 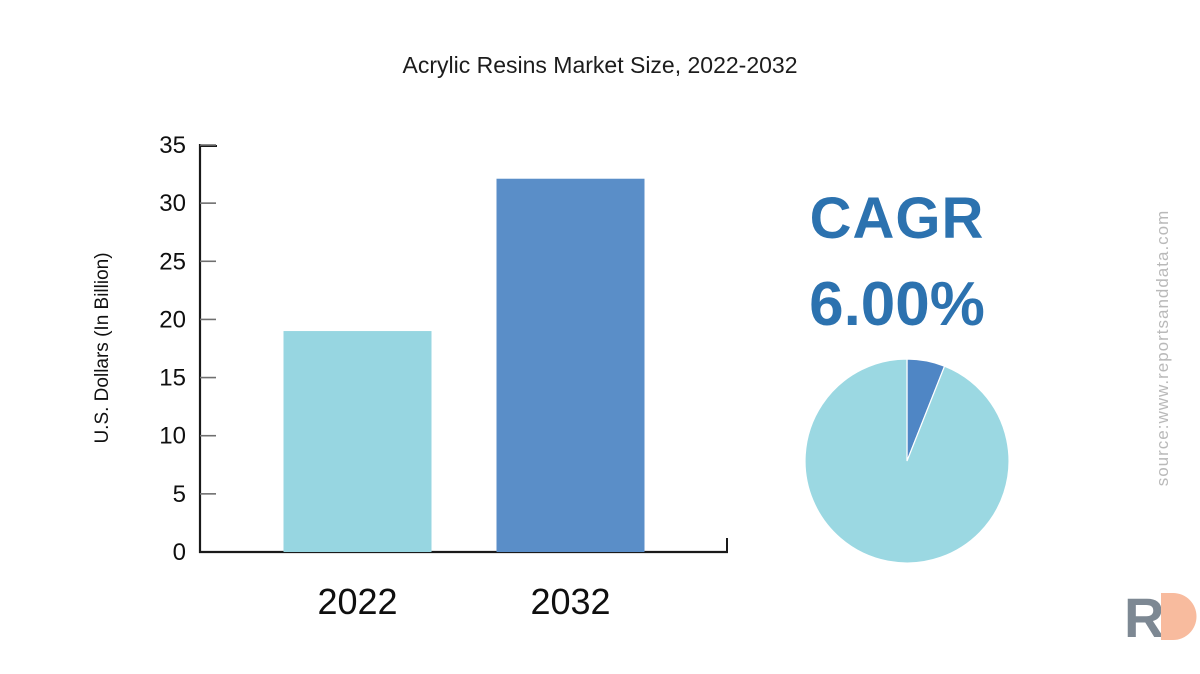 What do you see at coordinates (897, 262) in the screenshot?
I see `cagr-annotation: CAGR 6.00%` at bounding box center [897, 262].